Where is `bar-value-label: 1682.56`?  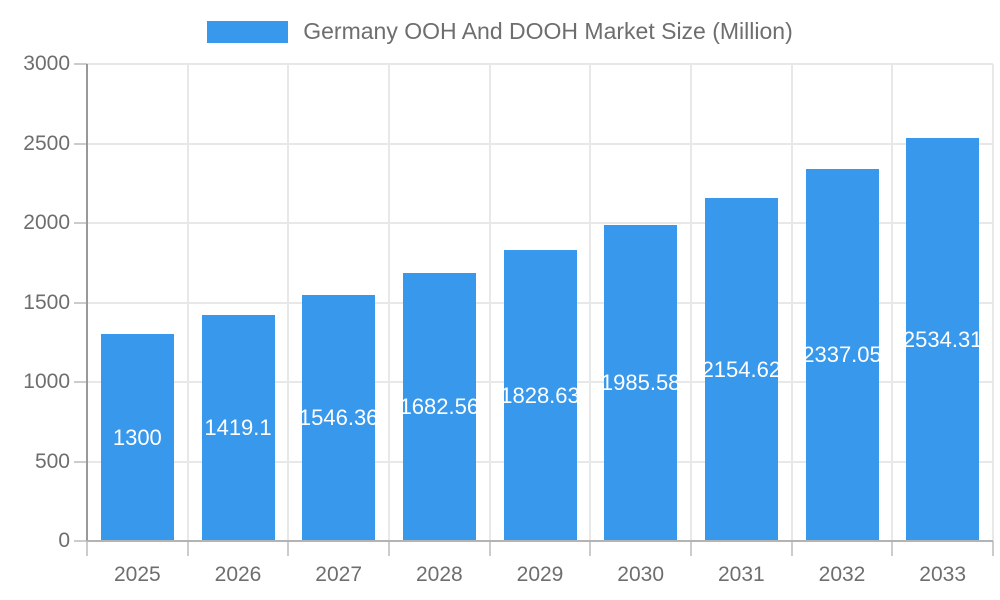
bar-value-label: 1682.56 is located at coordinates (439, 407).